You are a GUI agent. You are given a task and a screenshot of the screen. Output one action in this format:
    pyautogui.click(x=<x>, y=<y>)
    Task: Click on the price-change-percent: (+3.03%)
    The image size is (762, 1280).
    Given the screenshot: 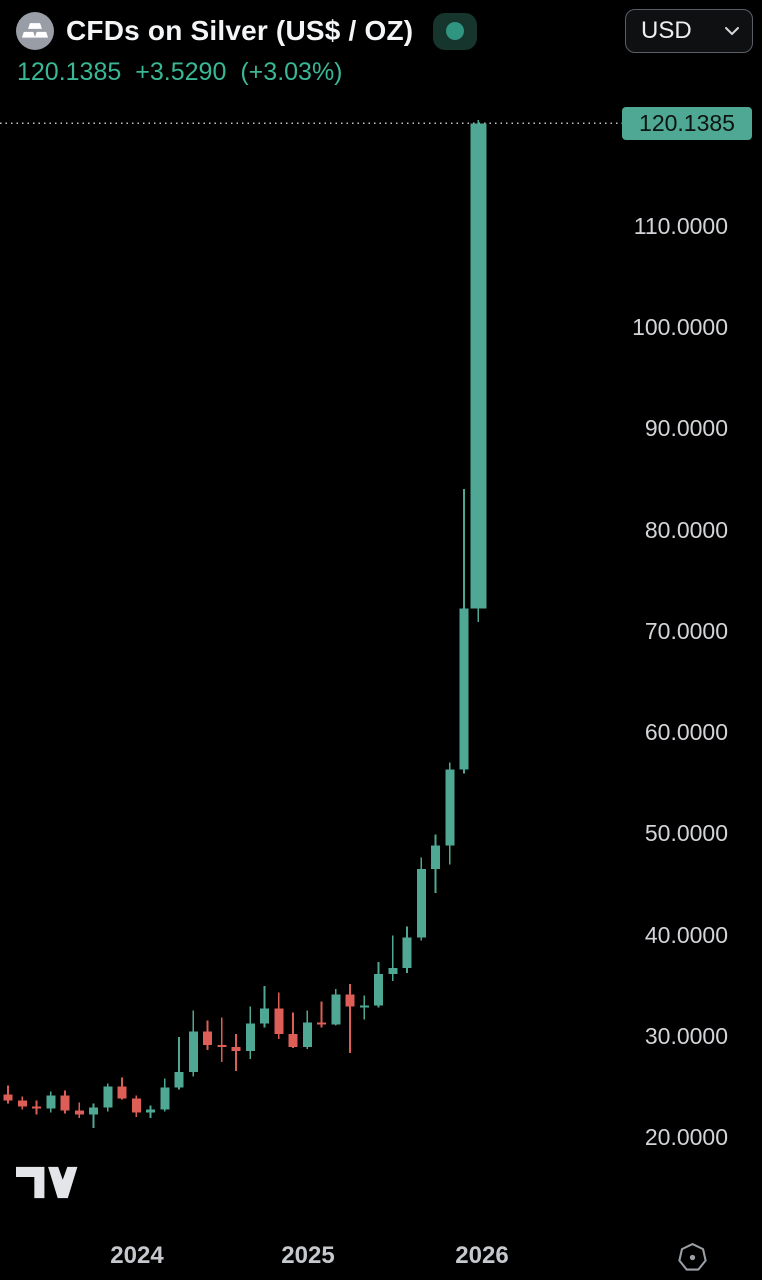 What is the action you would take?
    pyautogui.click(x=291, y=72)
    